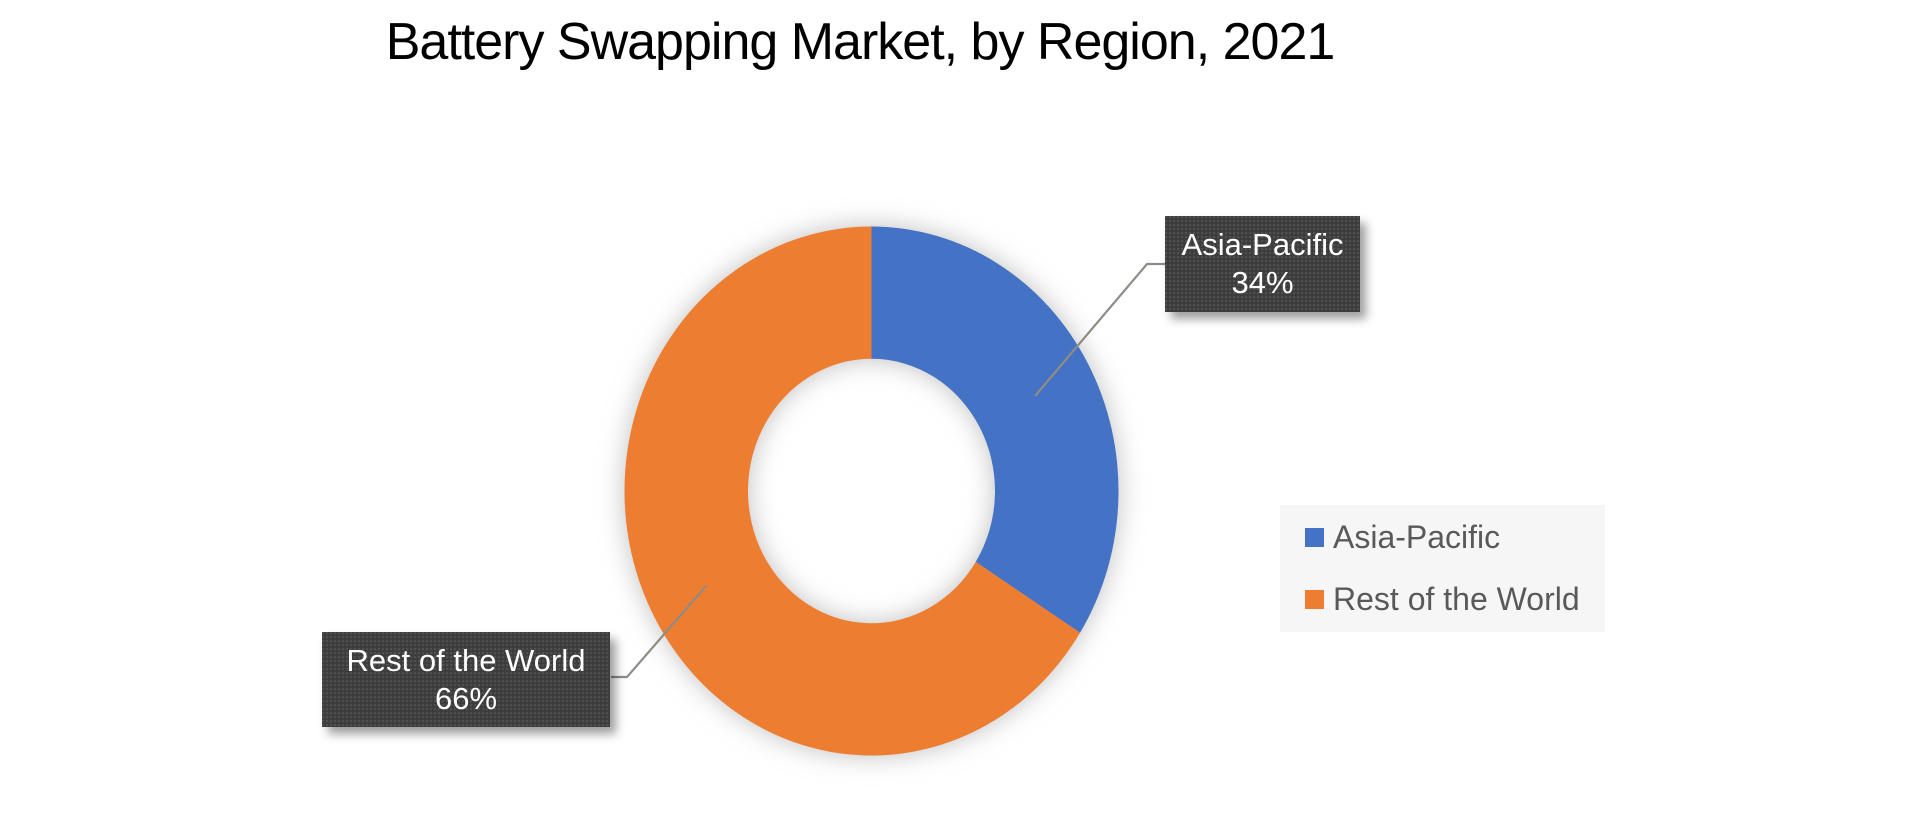  Describe the element at coordinates (860, 42) in the screenshot. I see `chart-title: Battery Swapping Market, by Region, 2021` at that location.